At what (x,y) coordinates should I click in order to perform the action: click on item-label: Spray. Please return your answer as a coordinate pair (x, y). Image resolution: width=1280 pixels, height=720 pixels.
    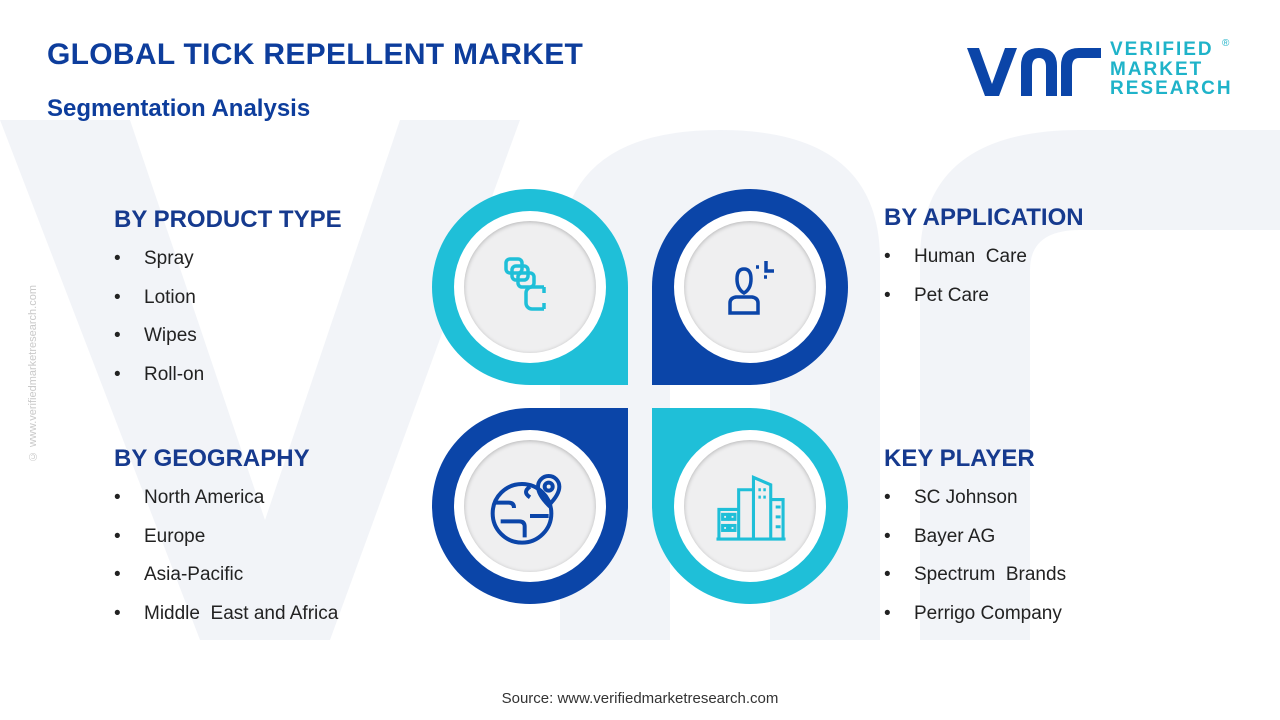
    Looking at the image, I should click on (169, 258).